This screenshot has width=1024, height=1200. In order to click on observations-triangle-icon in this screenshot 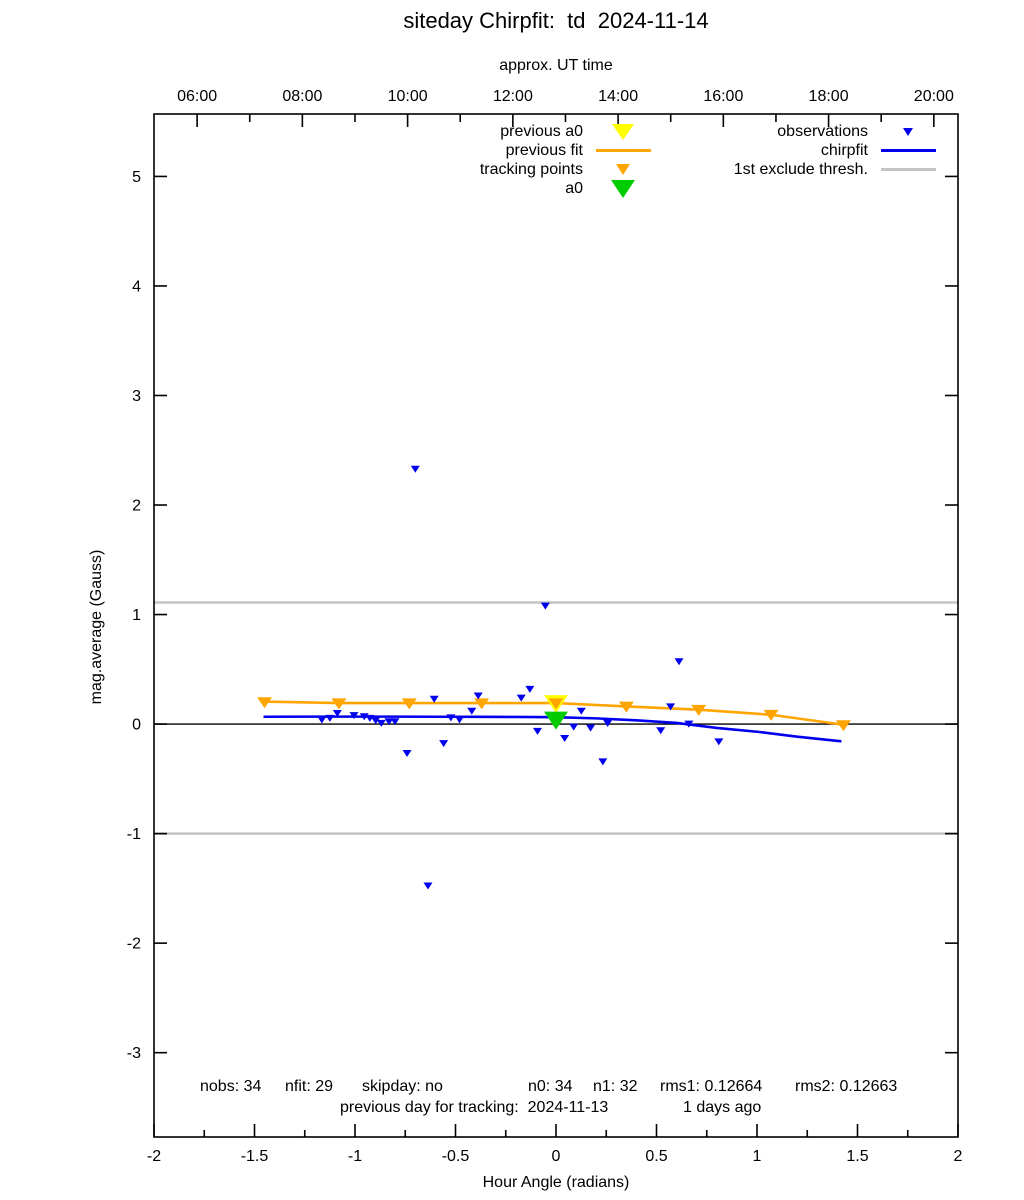, I will do `click(908, 131)`.